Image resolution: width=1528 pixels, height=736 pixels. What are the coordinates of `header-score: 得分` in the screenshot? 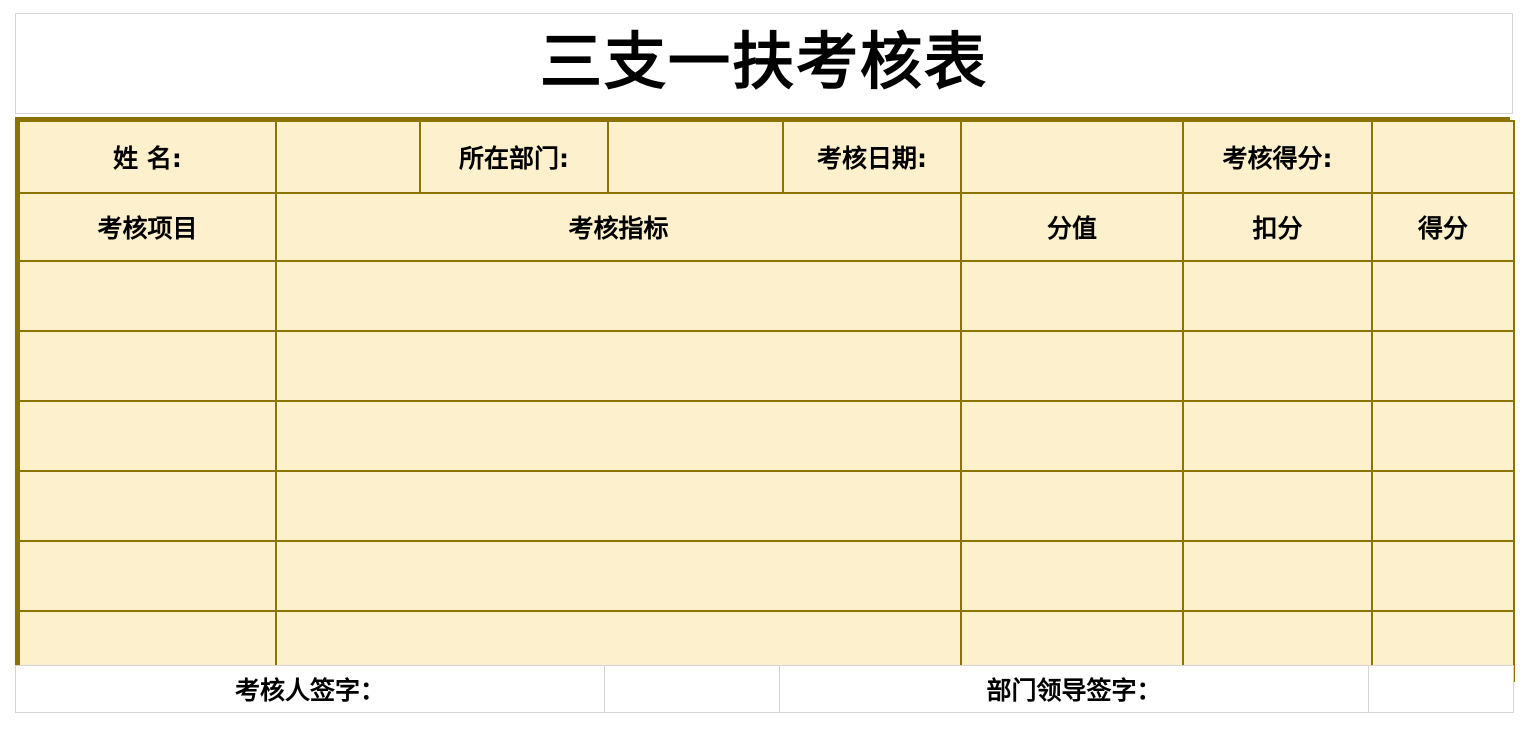 It's located at (1443, 227).